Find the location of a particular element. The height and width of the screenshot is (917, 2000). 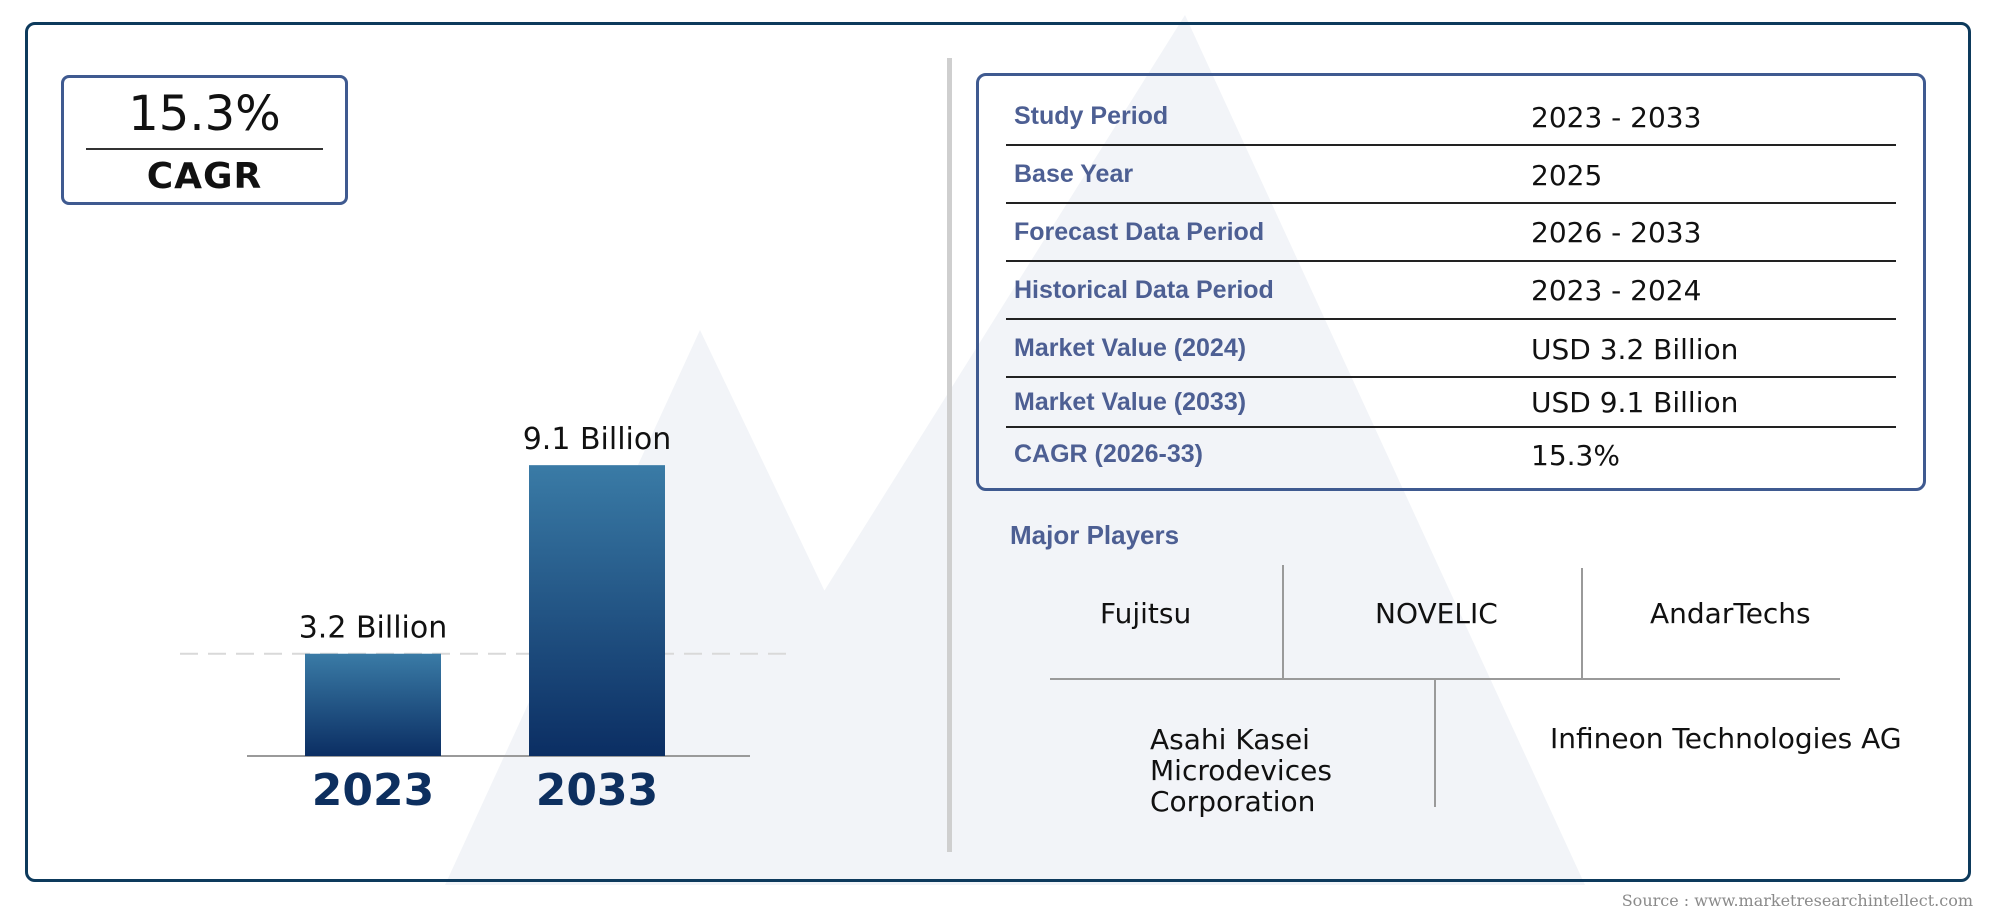

major-players-title: Major Players is located at coordinates (1095, 535).